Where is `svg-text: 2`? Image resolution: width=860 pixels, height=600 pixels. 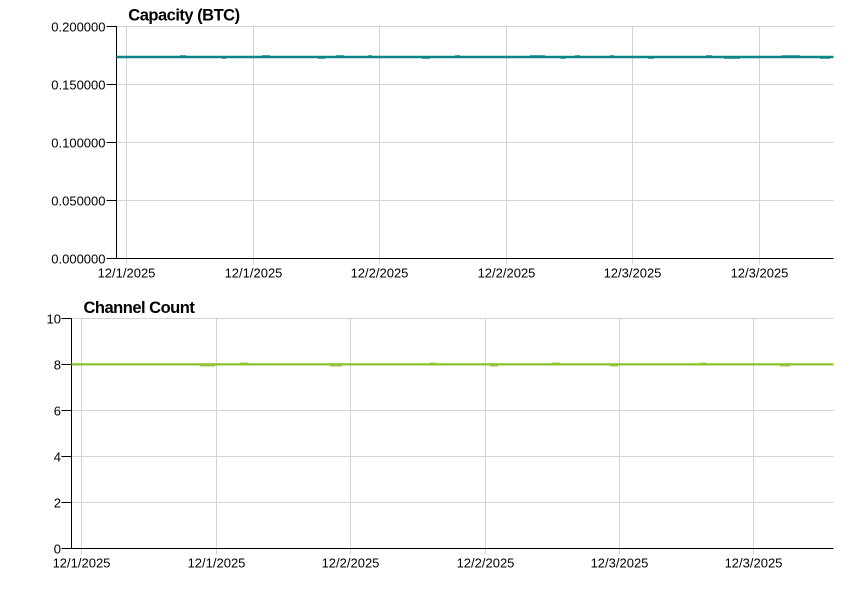
svg-text: 2 is located at coordinates (57, 502).